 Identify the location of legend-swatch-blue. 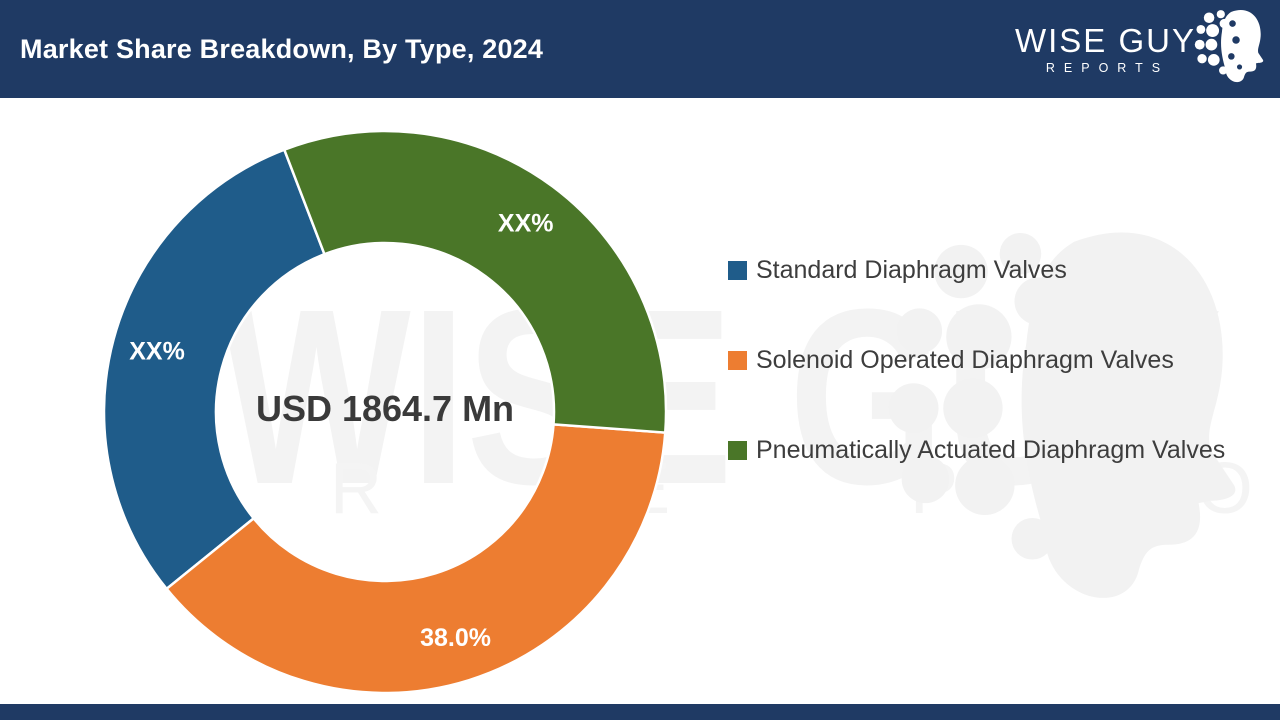
(737, 270).